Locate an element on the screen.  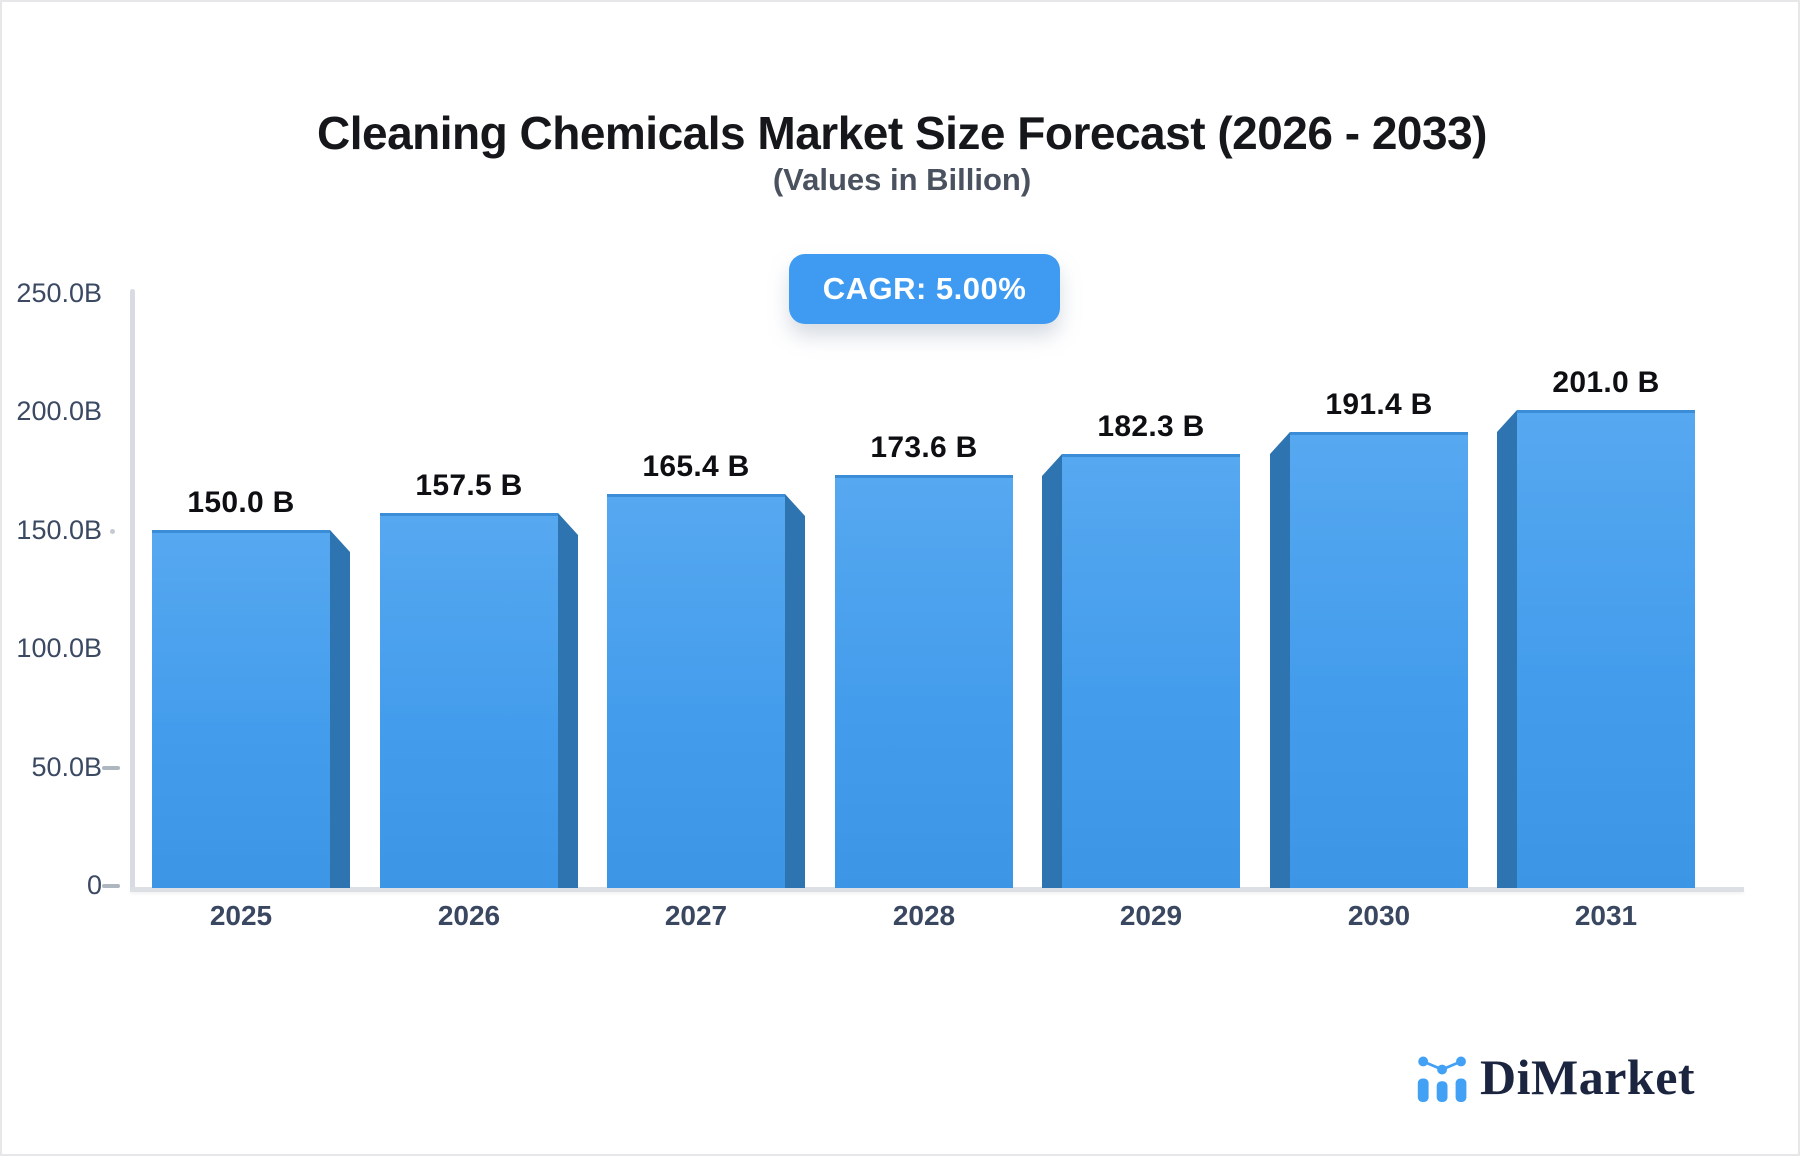
x-axis-label: 2026 is located at coordinates (469, 915).